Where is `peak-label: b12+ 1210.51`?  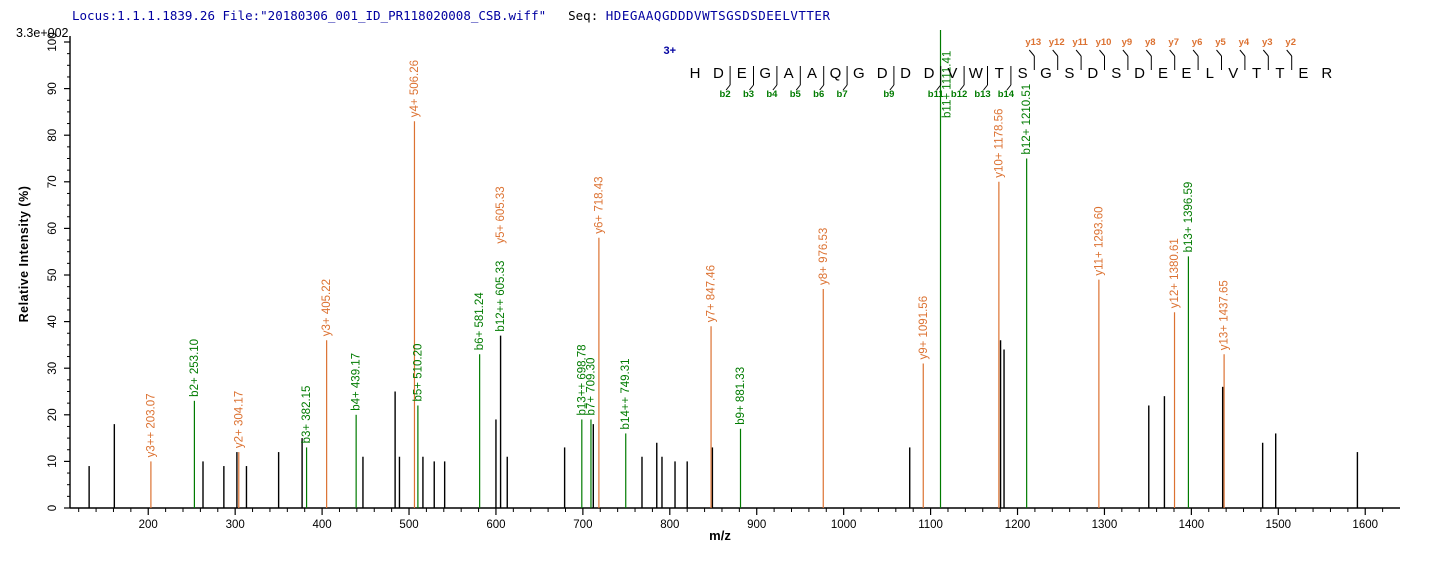
peak-label: b12+ 1210.51 is located at coordinates (1027, 119).